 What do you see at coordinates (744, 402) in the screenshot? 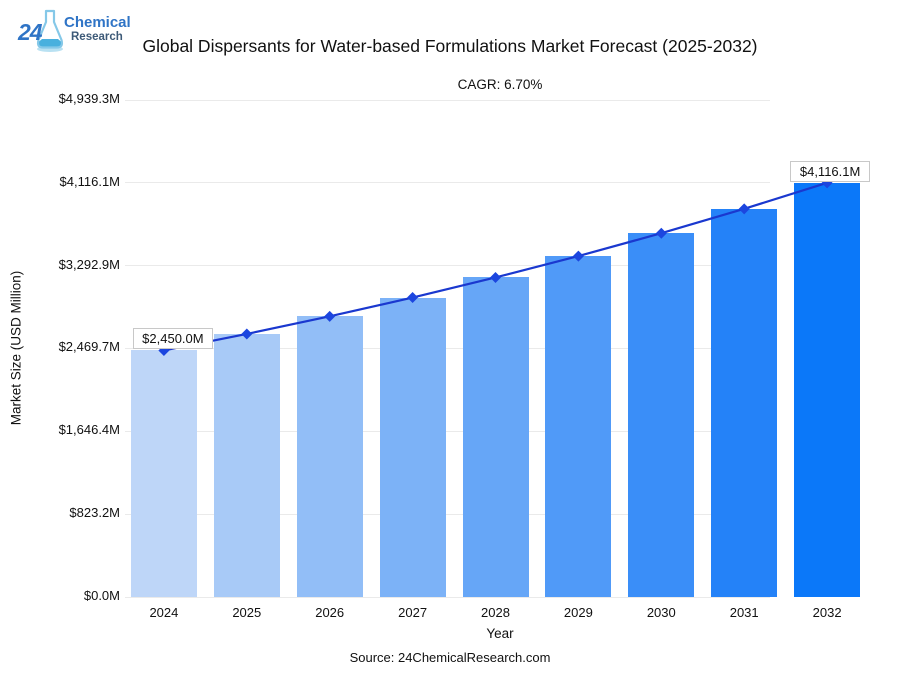
I see `bar-2031` at bounding box center [744, 402].